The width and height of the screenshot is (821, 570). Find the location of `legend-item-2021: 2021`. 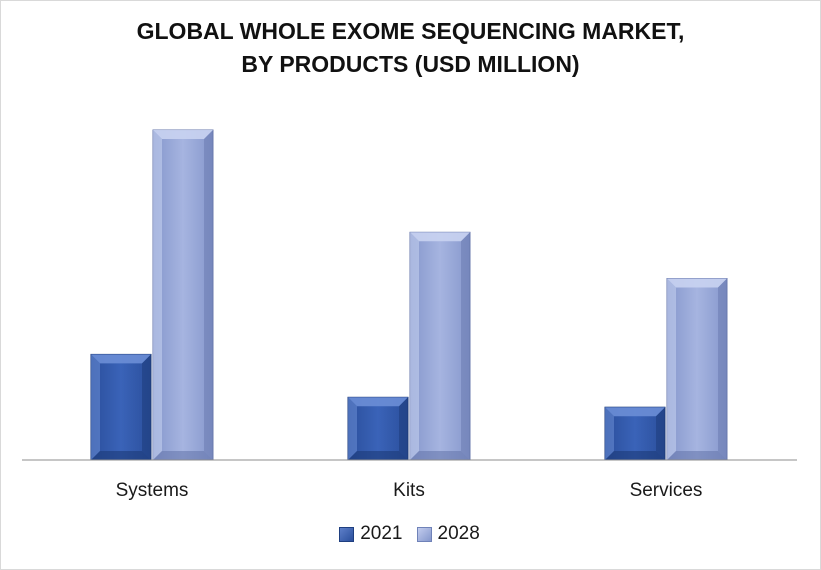

legend-item-2021: 2021 is located at coordinates (371, 534).